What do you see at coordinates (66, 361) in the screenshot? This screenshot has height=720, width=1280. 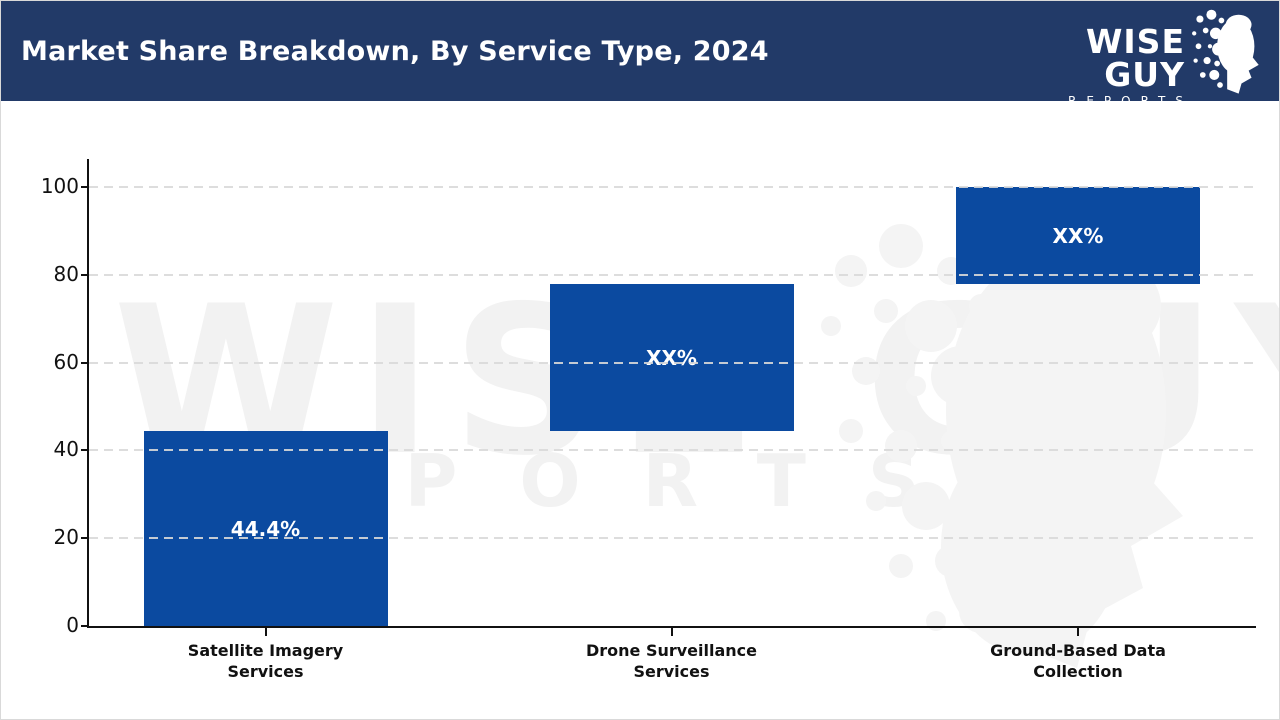 I see `y-tick-label: 60` at bounding box center [66, 361].